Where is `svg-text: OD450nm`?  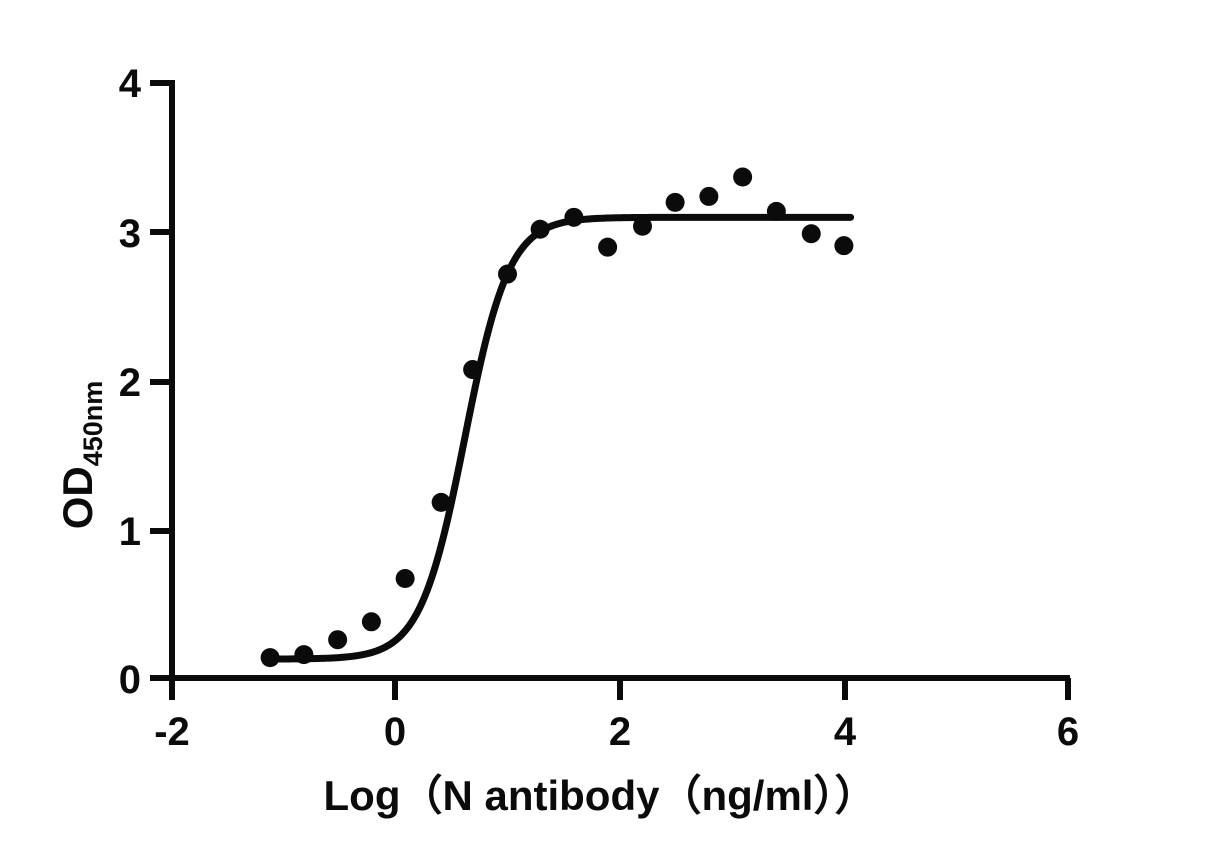 svg-text: OD450nm is located at coordinates (81, 455).